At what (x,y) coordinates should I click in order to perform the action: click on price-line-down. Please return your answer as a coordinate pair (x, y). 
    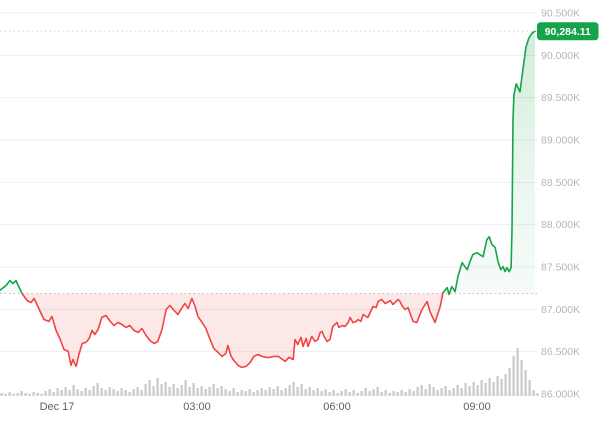
    Looking at the image, I should click on (236, 331).